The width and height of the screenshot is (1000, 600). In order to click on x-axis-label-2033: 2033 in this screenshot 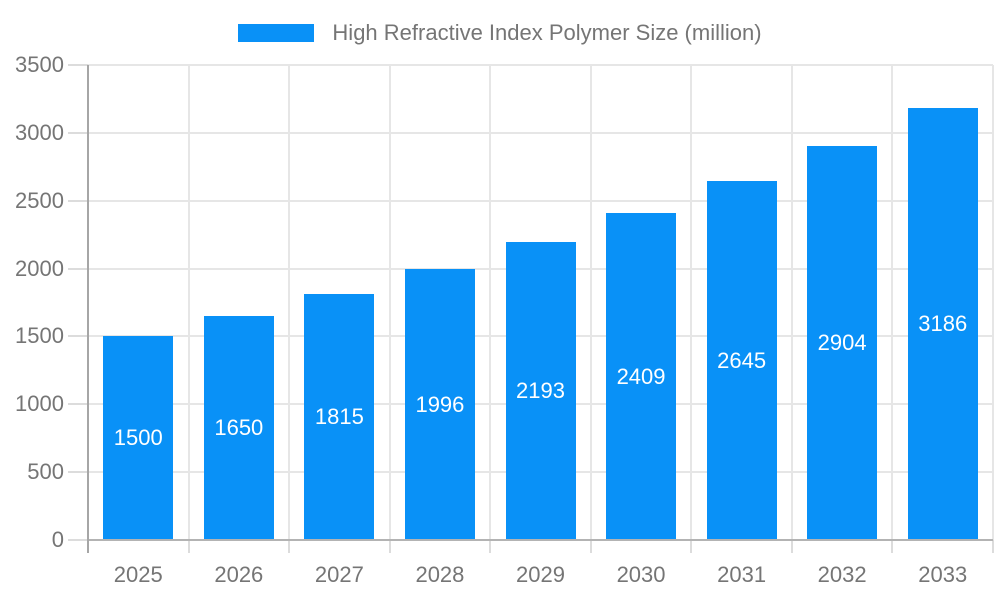, I will do `click(943, 574)`.